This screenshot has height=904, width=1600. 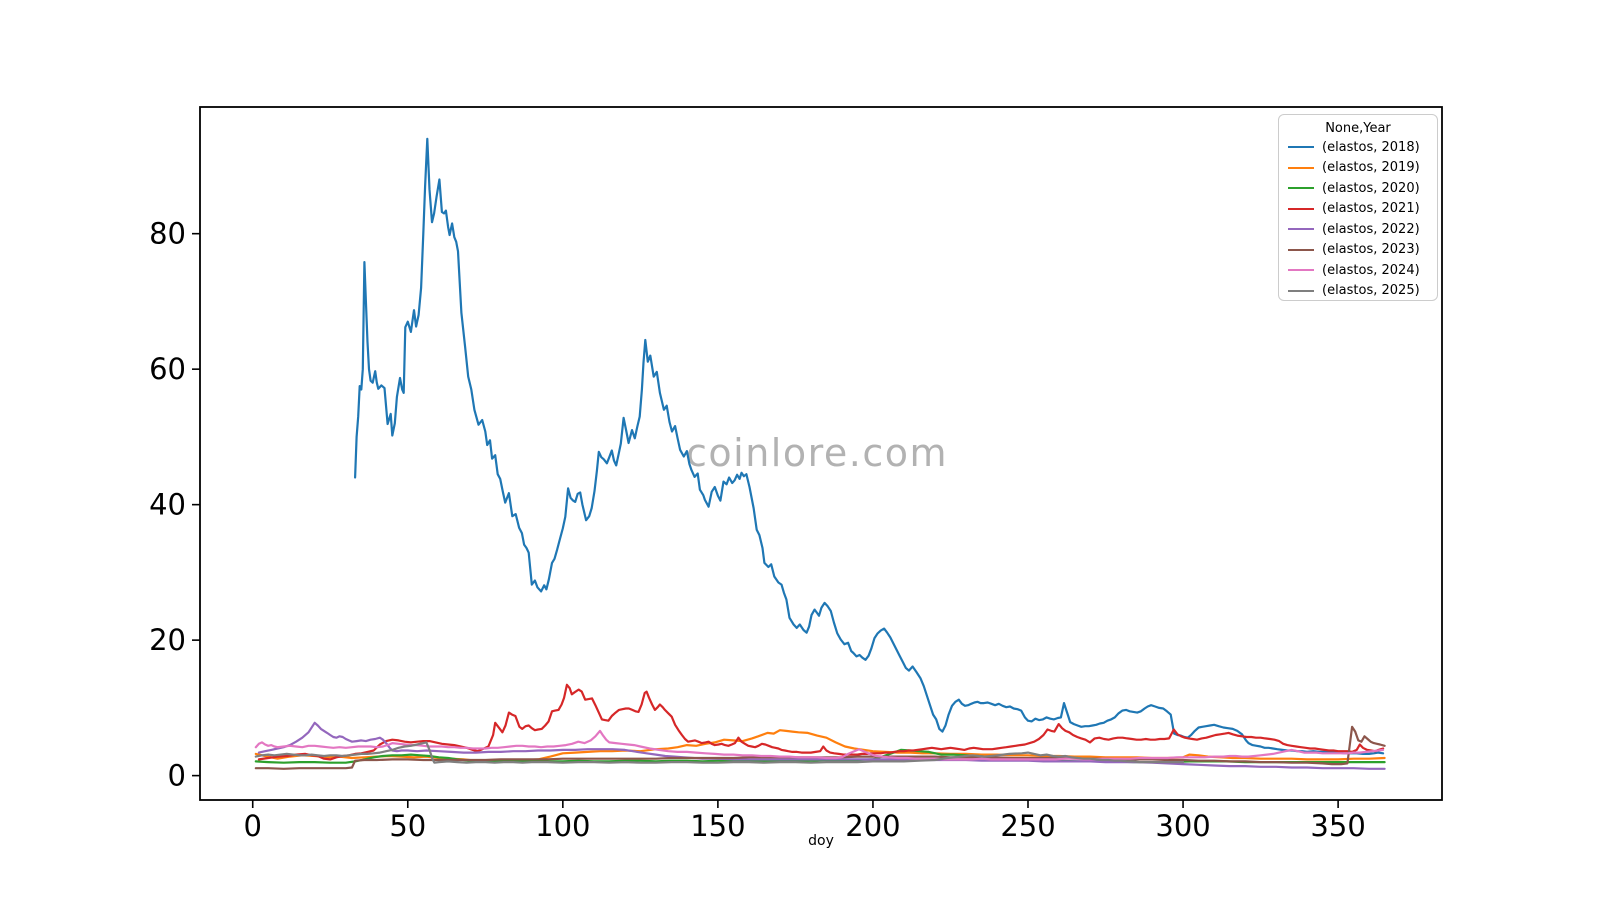 I want to click on legend-label-2022: (elastos, 2022), so click(x=1371, y=229).